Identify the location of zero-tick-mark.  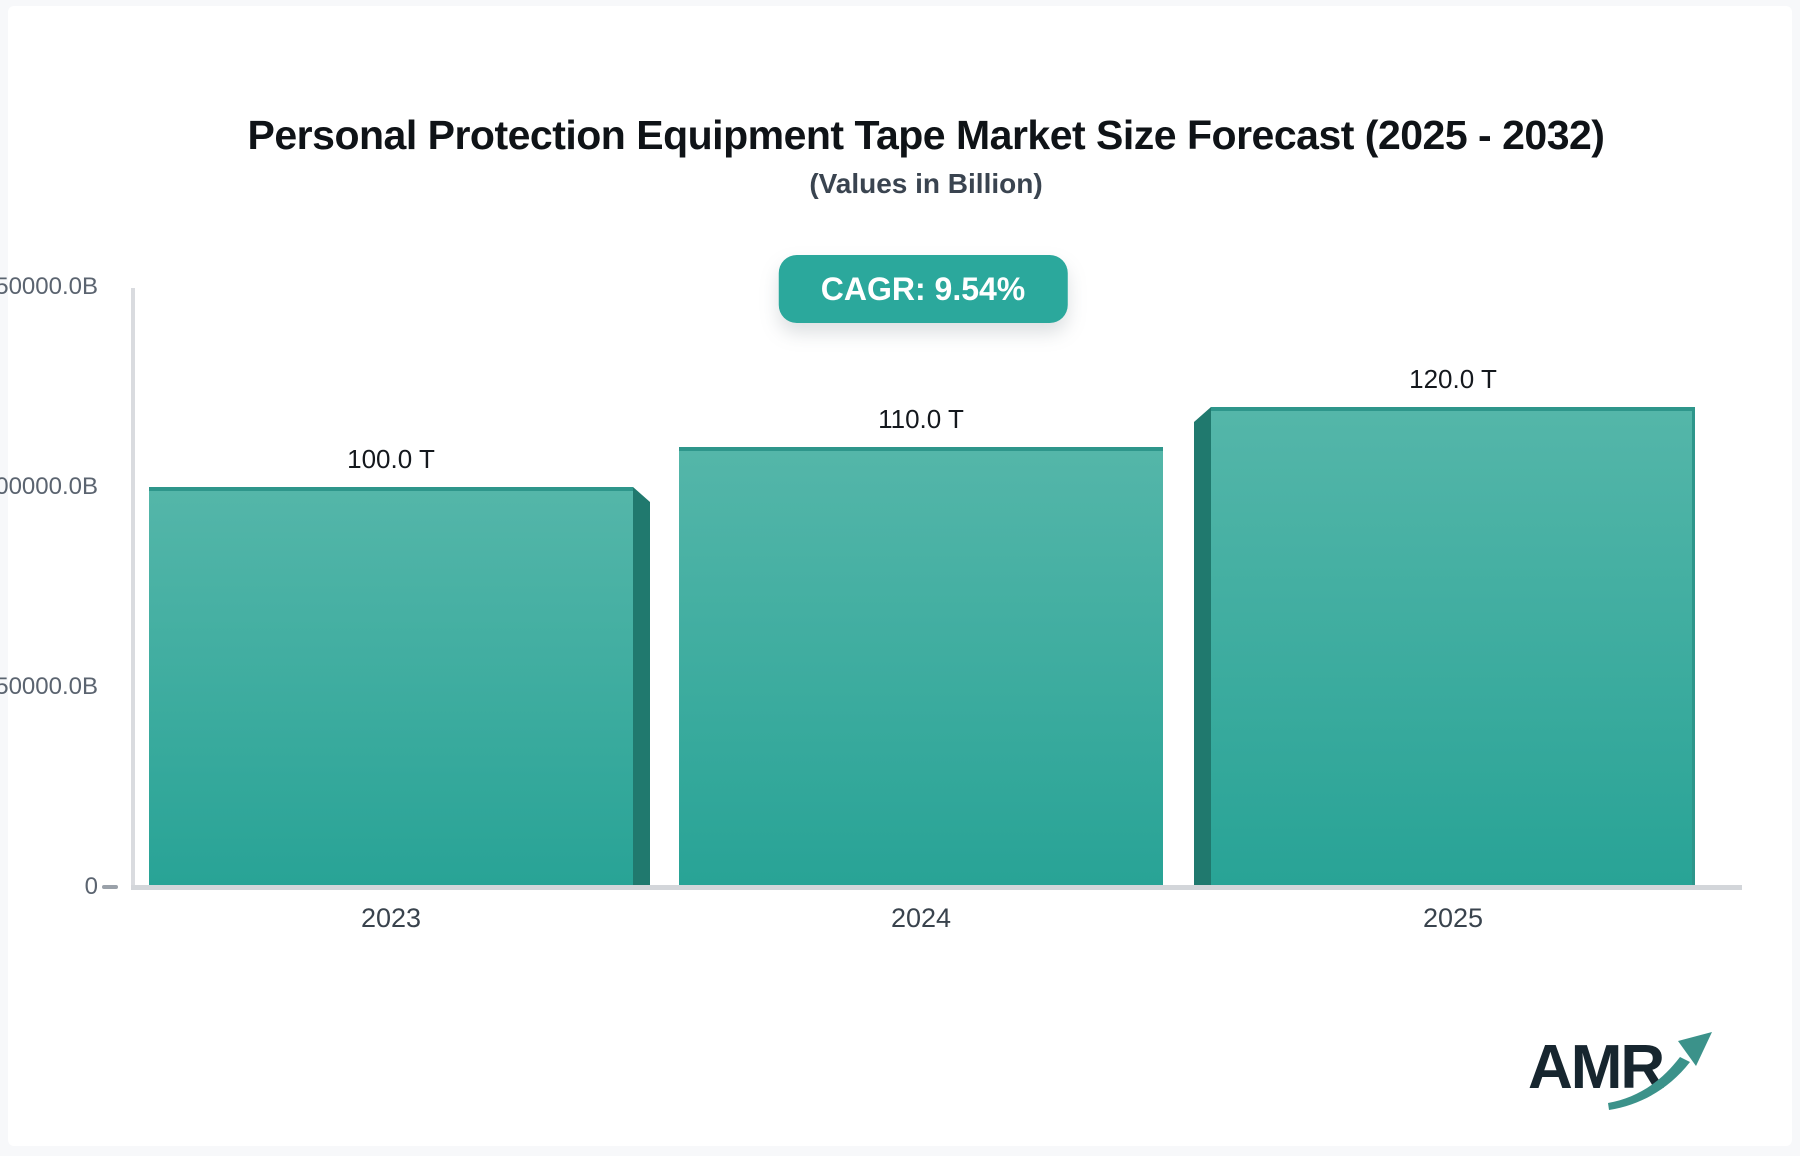
(110, 887).